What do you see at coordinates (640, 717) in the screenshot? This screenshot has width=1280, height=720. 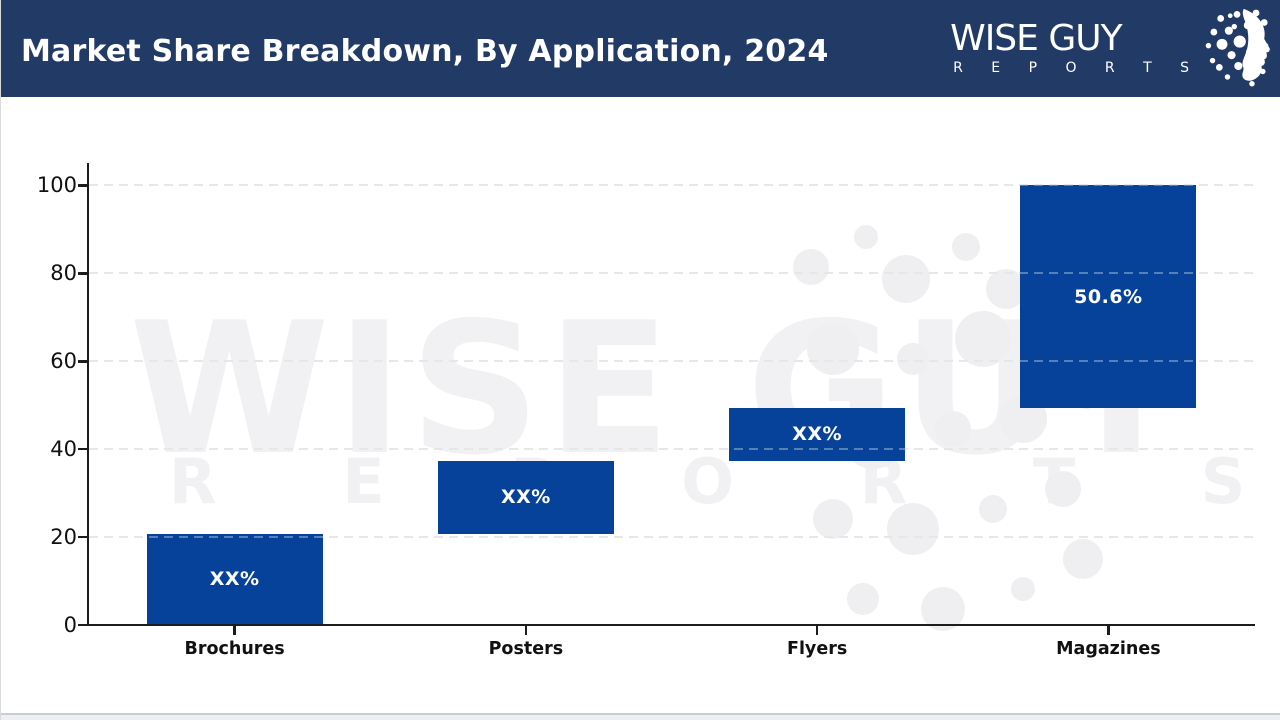 I see `footer-bar` at bounding box center [640, 717].